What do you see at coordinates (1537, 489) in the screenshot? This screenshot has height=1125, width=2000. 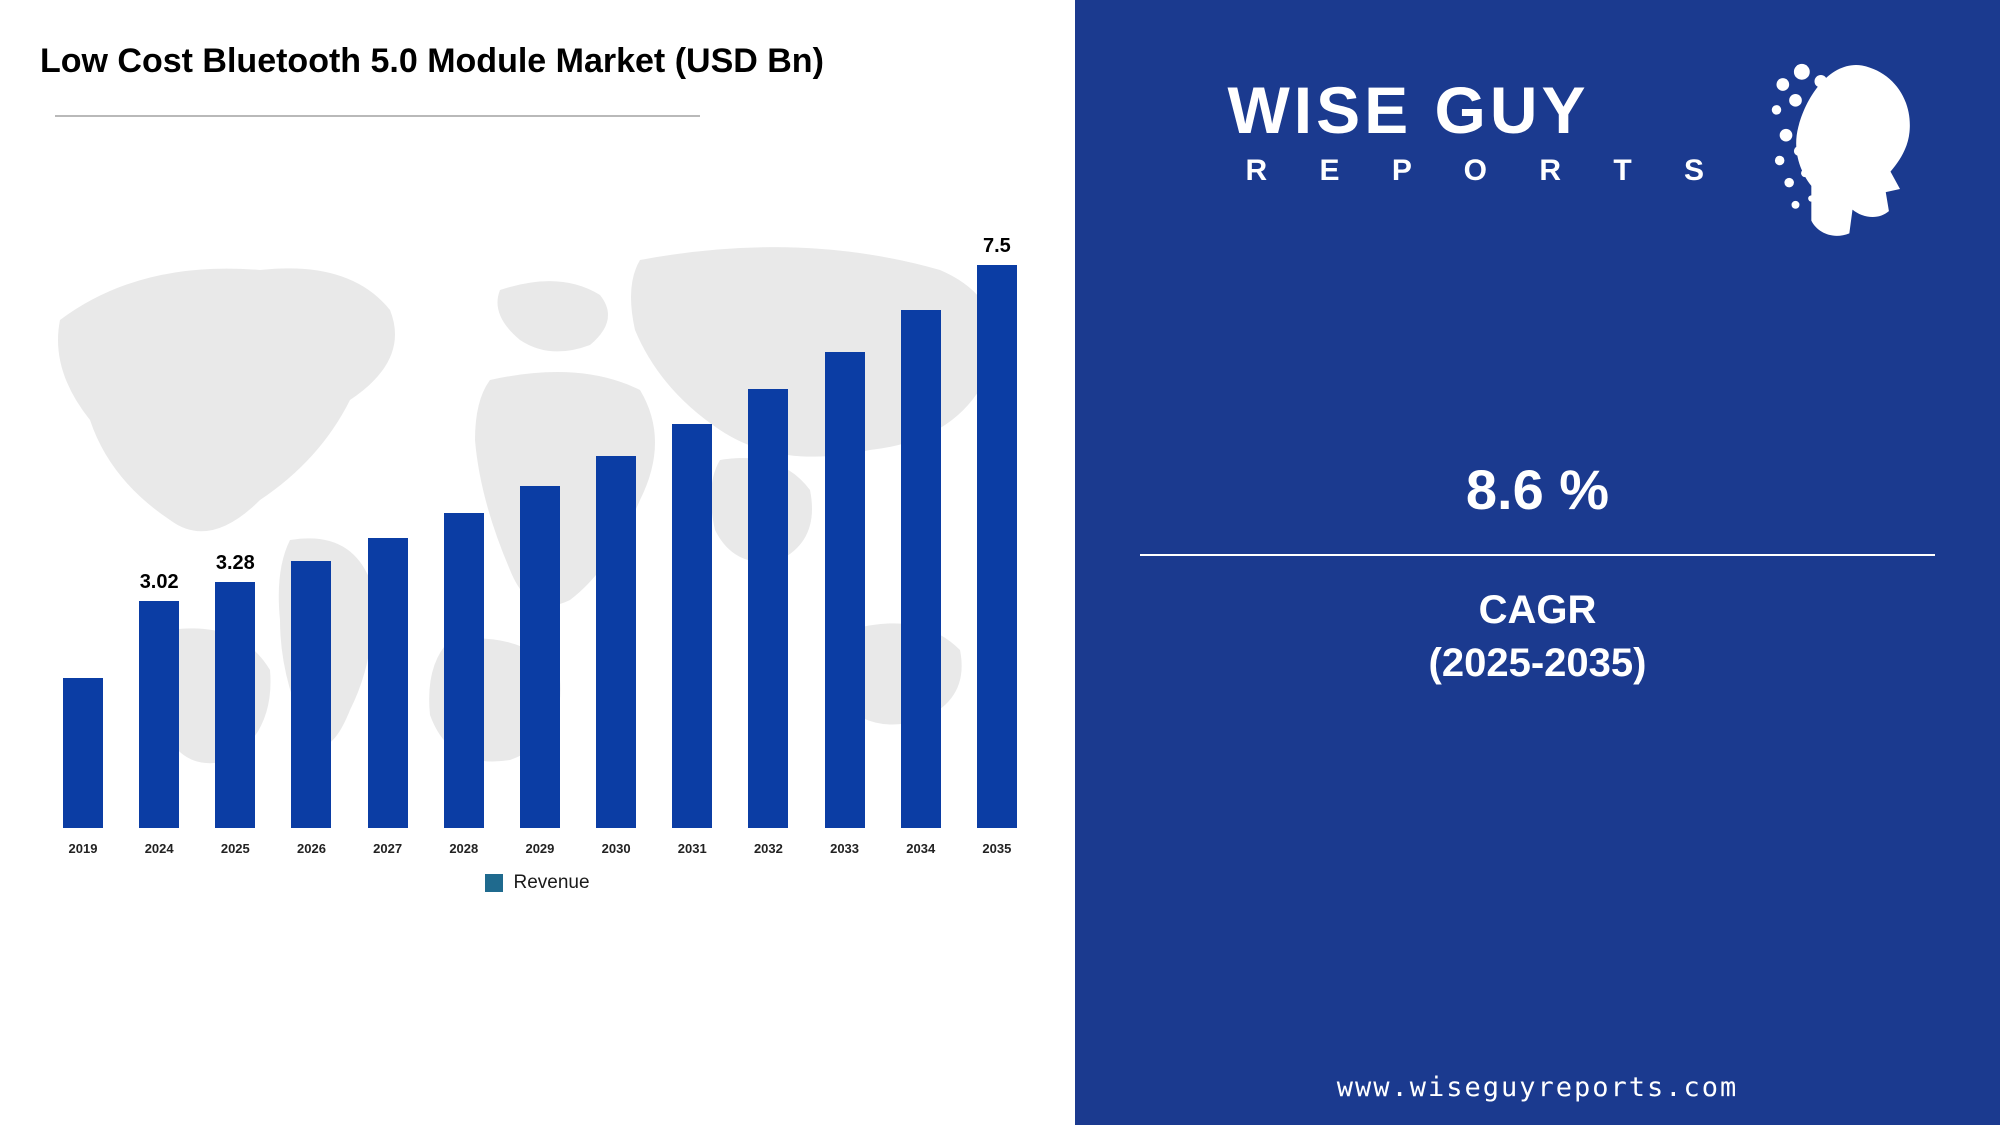 I see `cagr-value: 8.6 %` at bounding box center [1537, 489].